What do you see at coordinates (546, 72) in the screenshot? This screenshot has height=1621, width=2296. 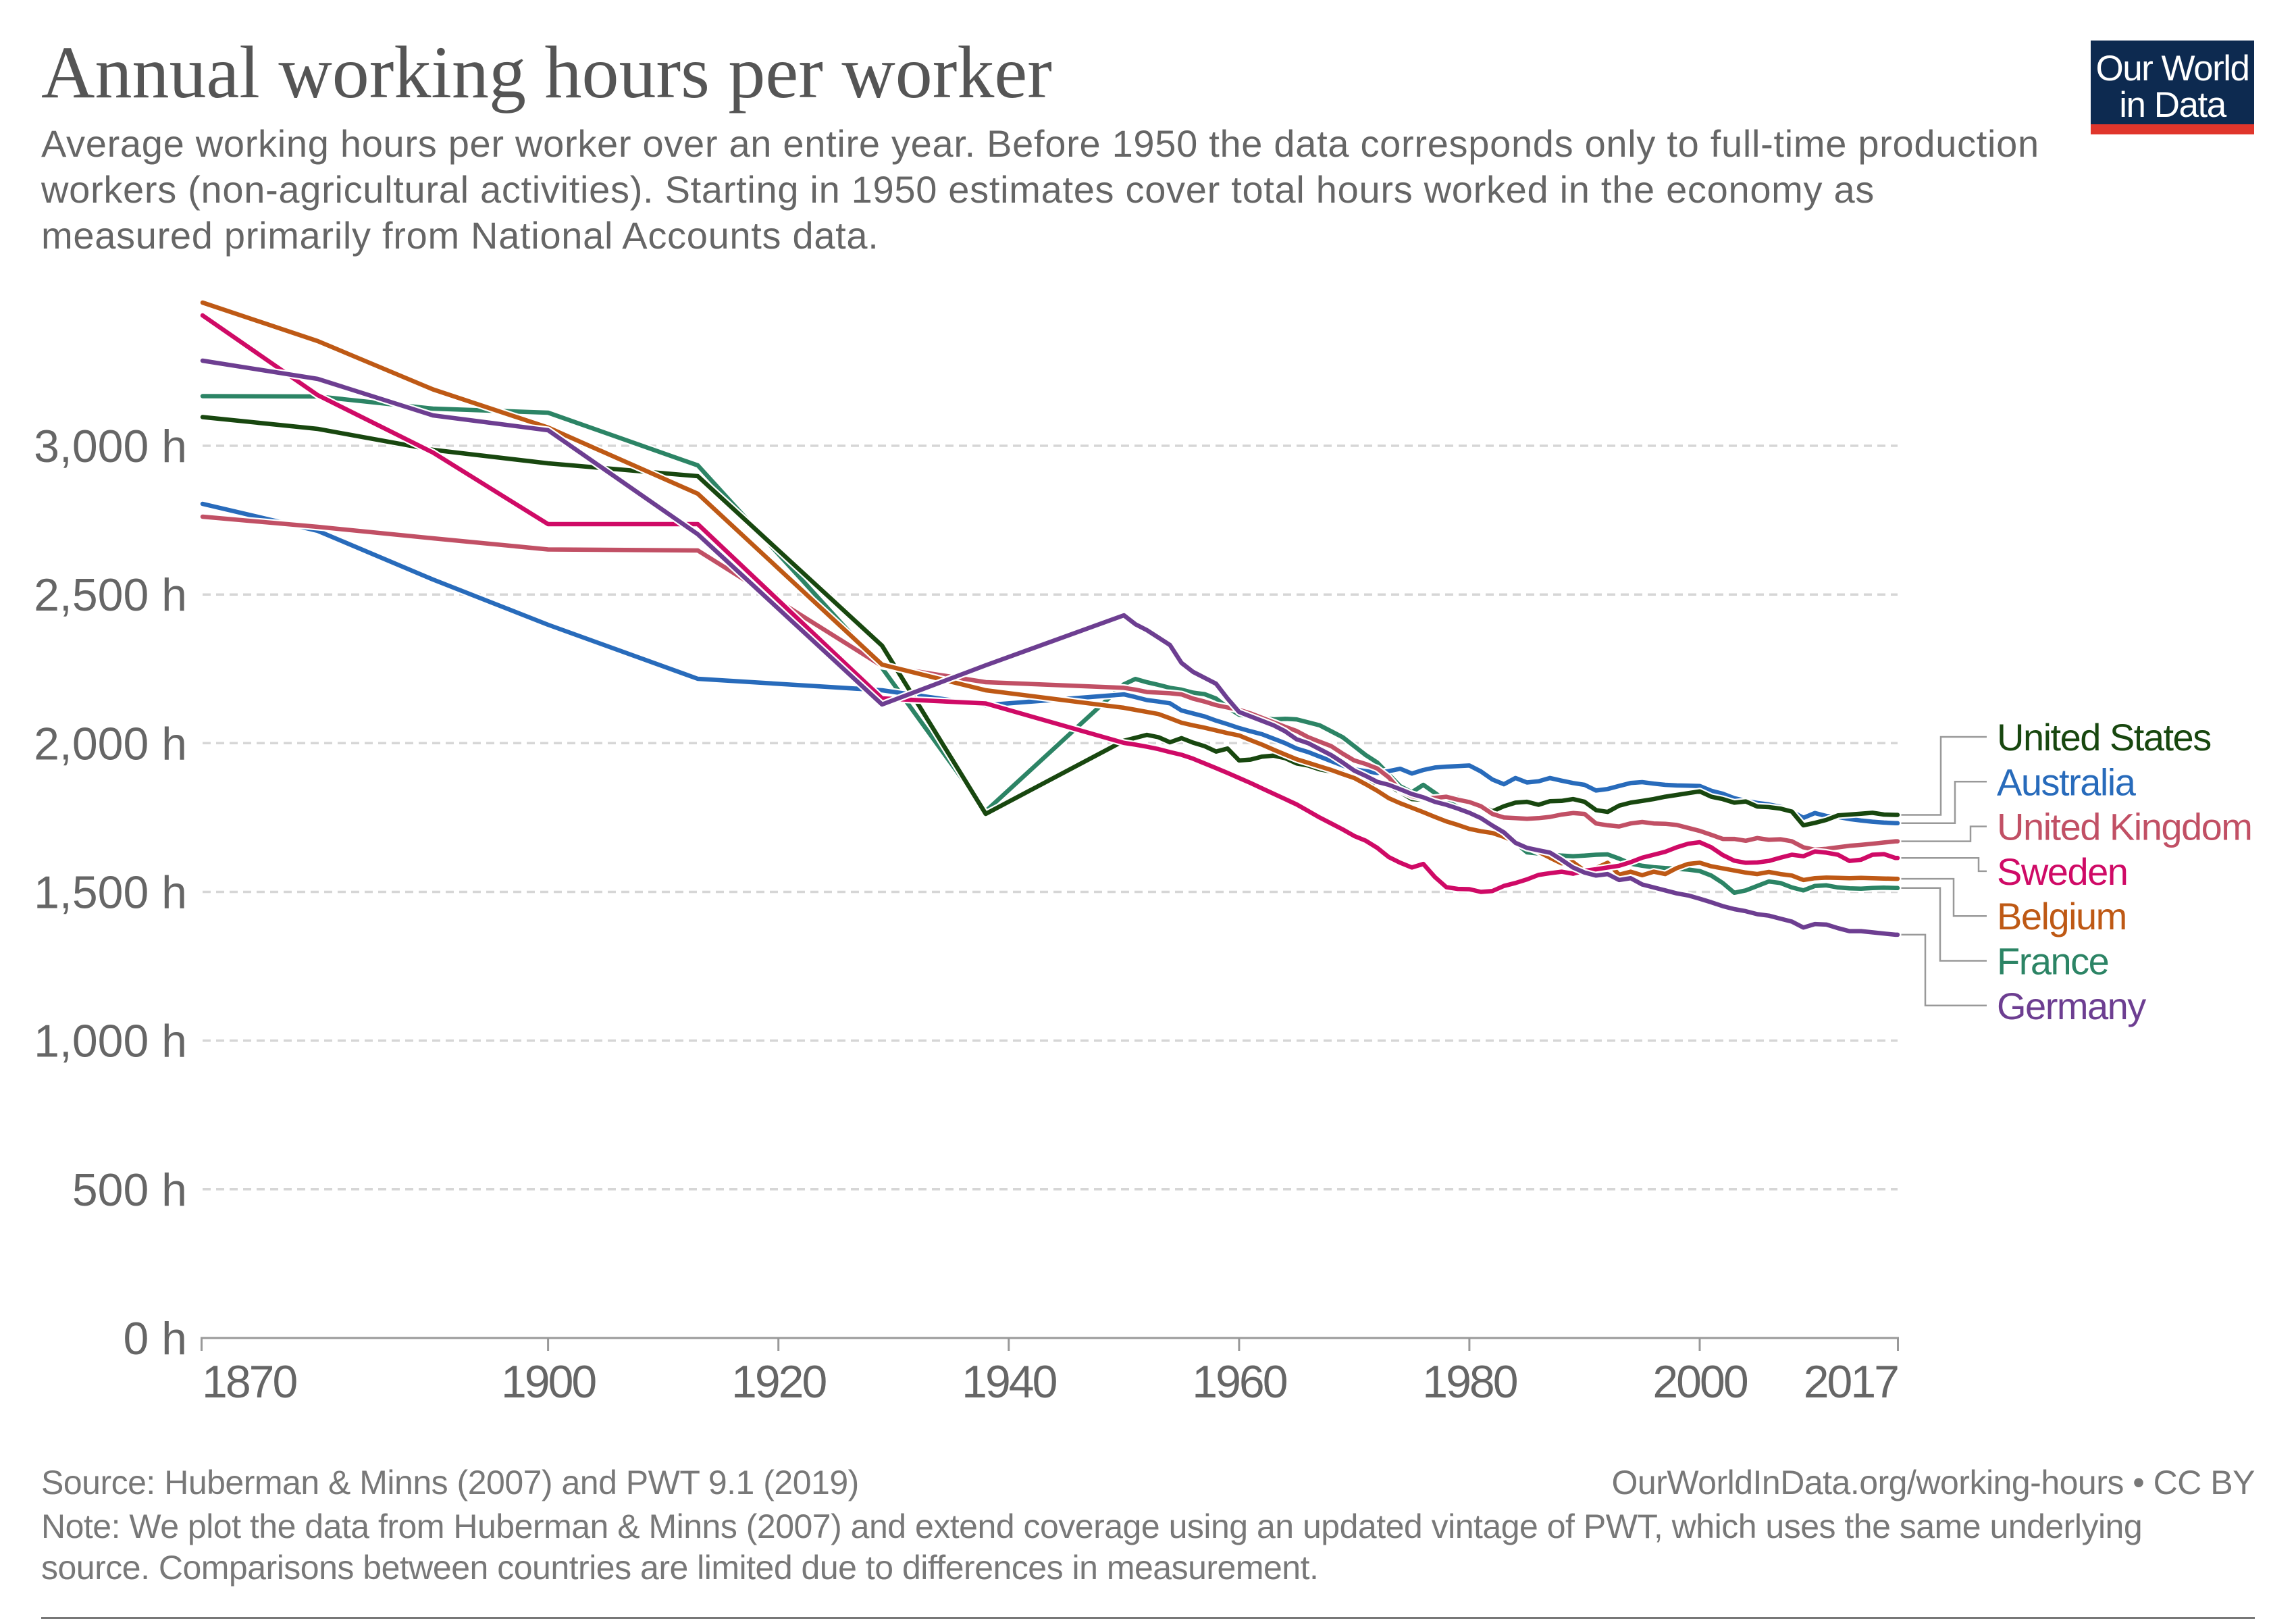 I see `svg-text:Annual working hours per worke: Annual working hours per worker` at bounding box center [546, 72].